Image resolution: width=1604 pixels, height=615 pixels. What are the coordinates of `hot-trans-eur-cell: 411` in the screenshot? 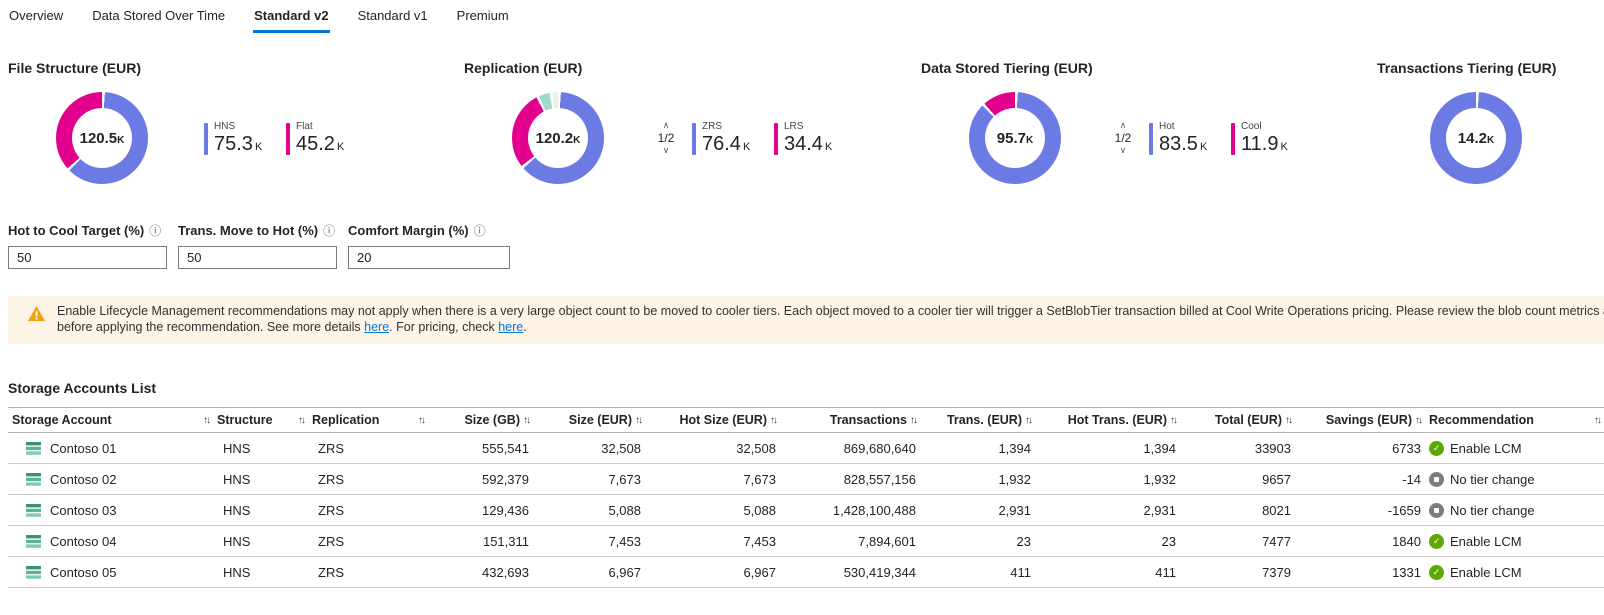 It's located at (1165, 572).